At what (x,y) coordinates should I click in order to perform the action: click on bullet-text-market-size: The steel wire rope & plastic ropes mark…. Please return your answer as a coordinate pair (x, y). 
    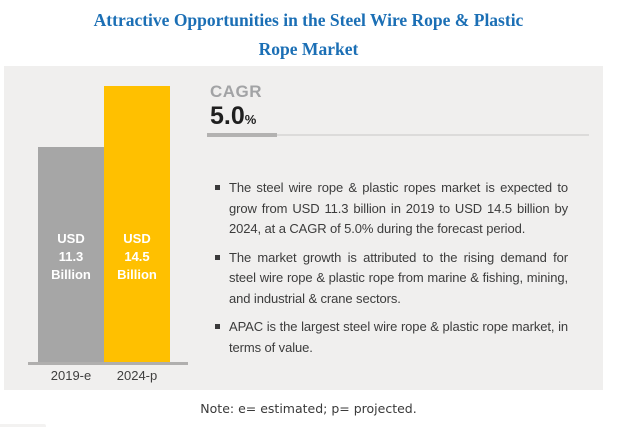
    Looking at the image, I should click on (398, 208).